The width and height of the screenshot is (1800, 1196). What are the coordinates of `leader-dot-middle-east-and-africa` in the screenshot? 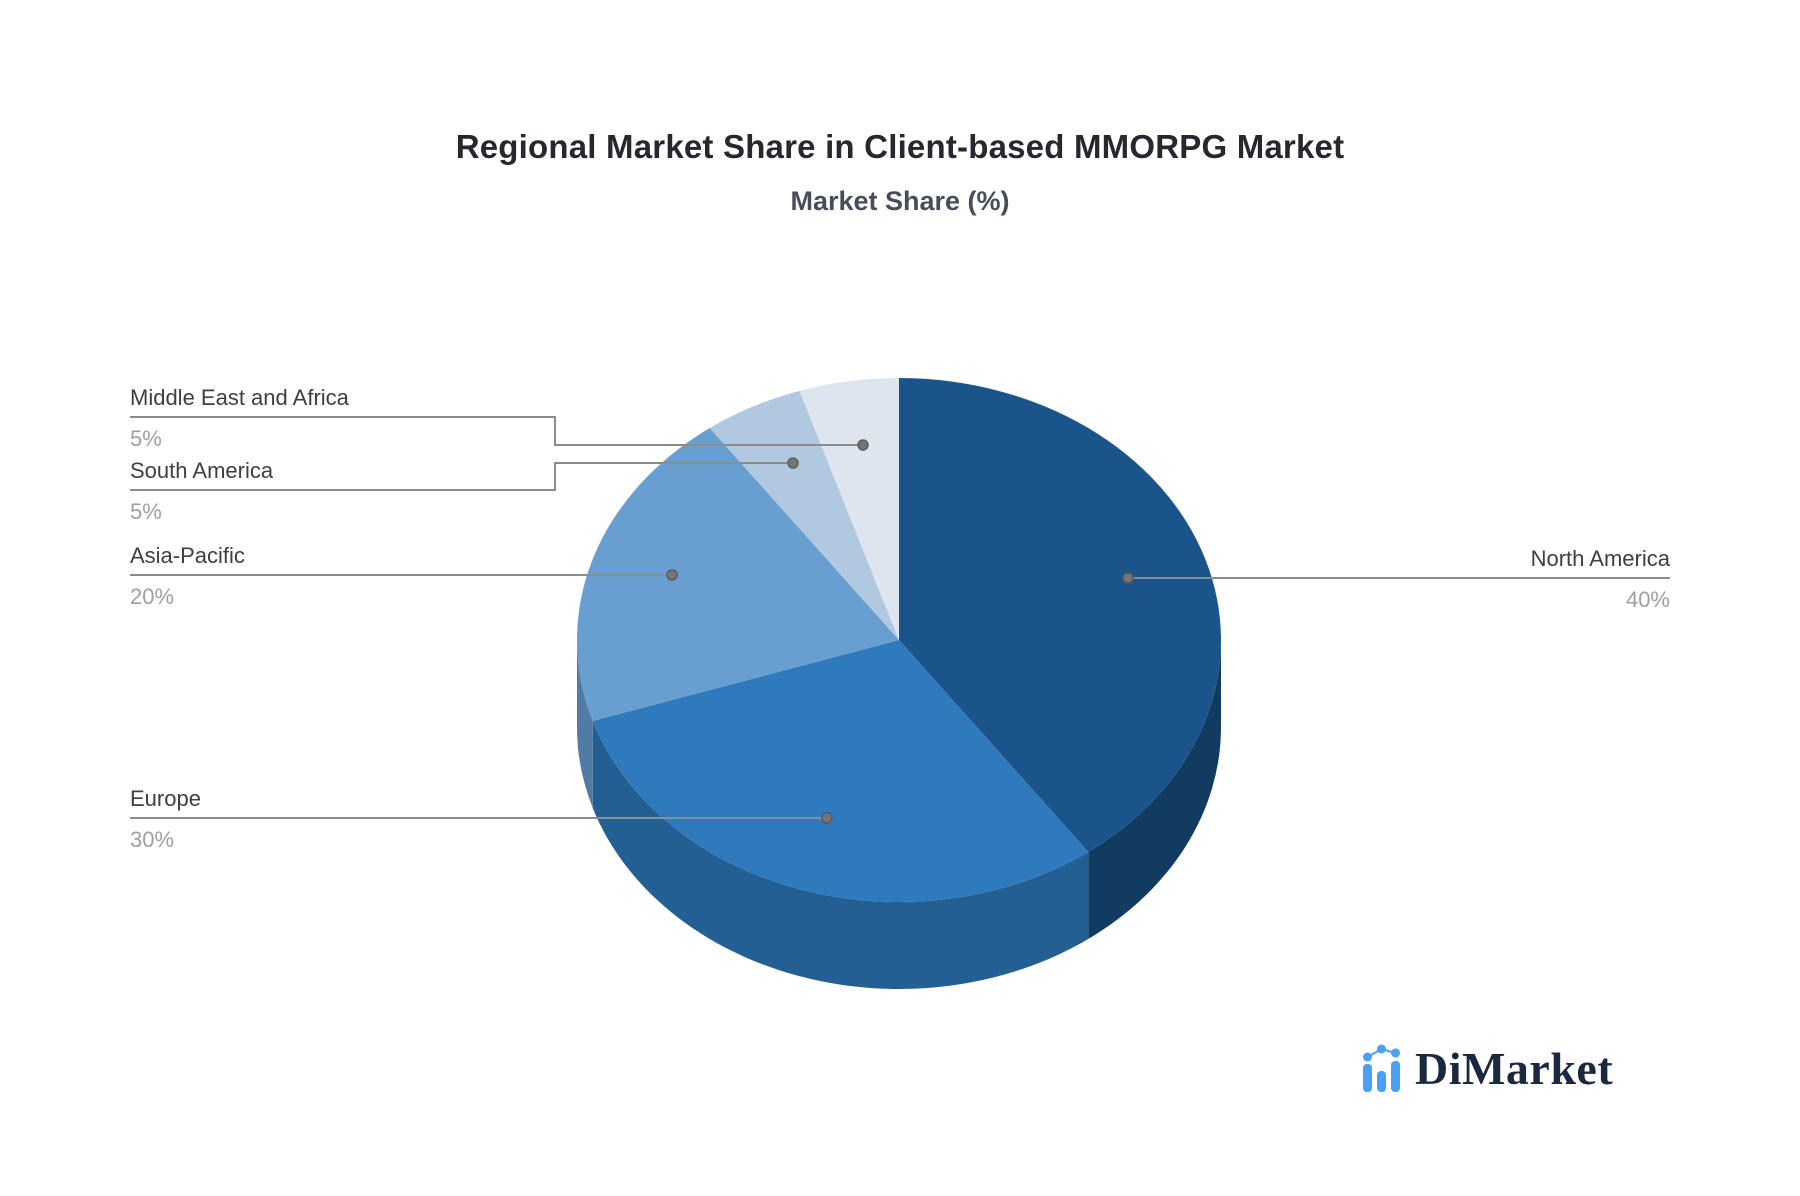 It's located at (863, 445).